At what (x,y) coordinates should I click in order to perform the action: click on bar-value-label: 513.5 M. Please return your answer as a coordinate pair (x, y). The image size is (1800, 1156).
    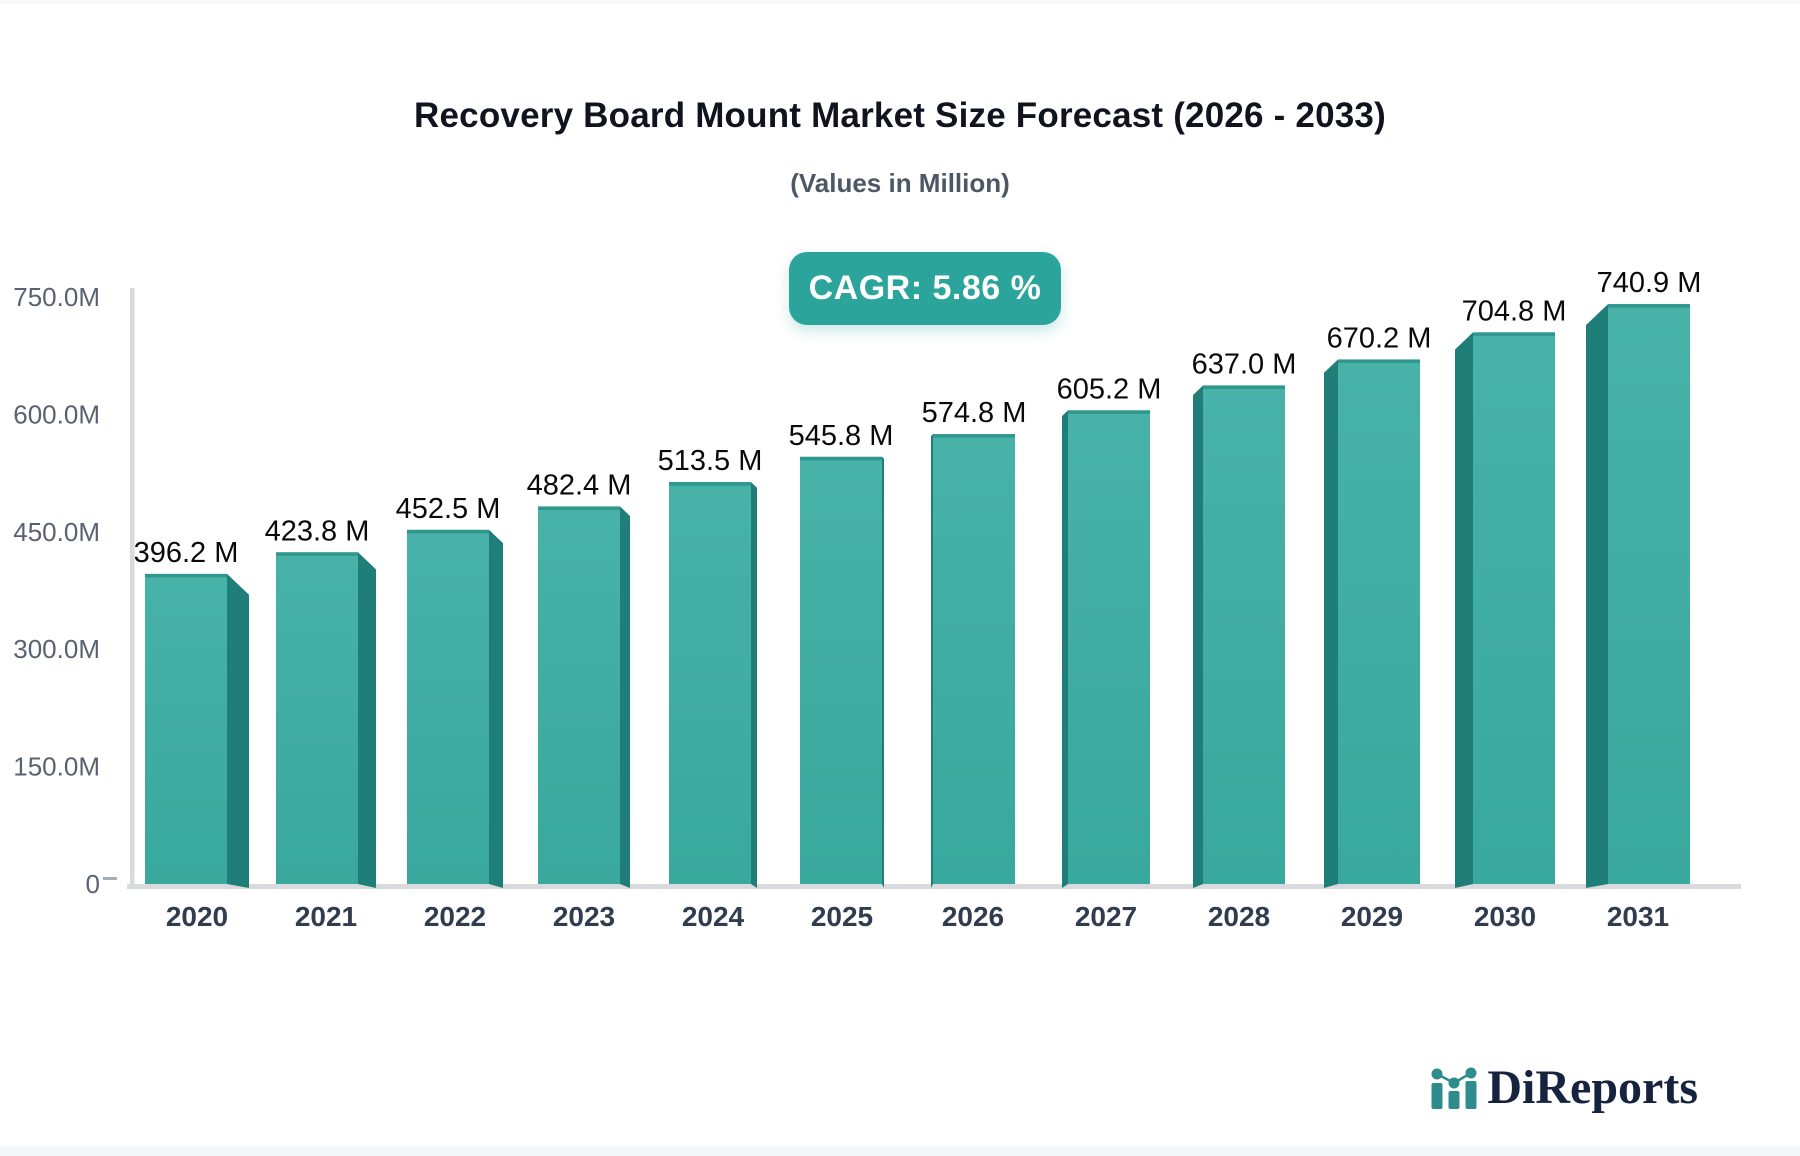
    Looking at the image, I should click on (710, 461).